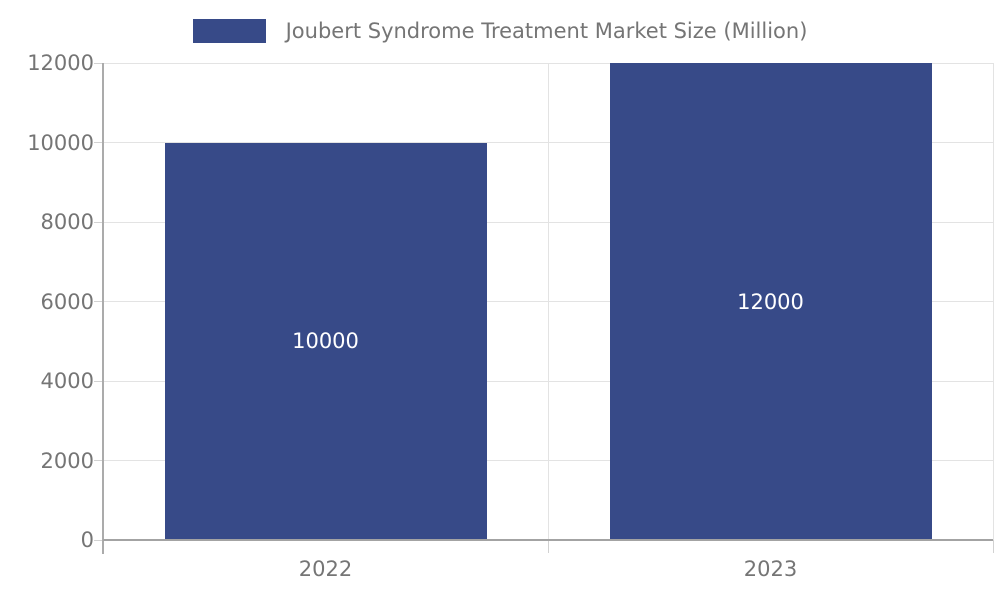 The height and width of the screenshot is (600, 1000). Describe the element at coordinates (67, 460) in the screenshot. I see `y-tick-label: 2000` at that location.